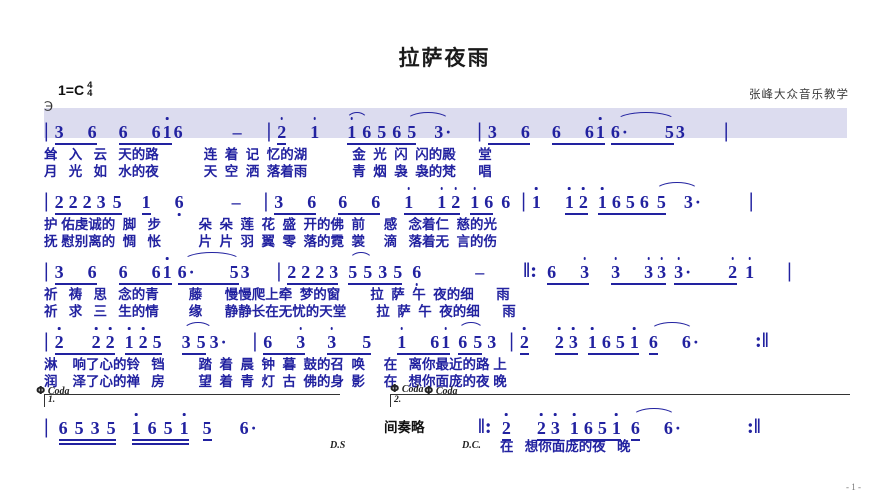  I want to click on lyric-line-verse1: 祈 祷 思 念的青 藤 慢慢爬上牵 梦的窗 拉 萨 午 夜的细 雨, so click(277, 294).